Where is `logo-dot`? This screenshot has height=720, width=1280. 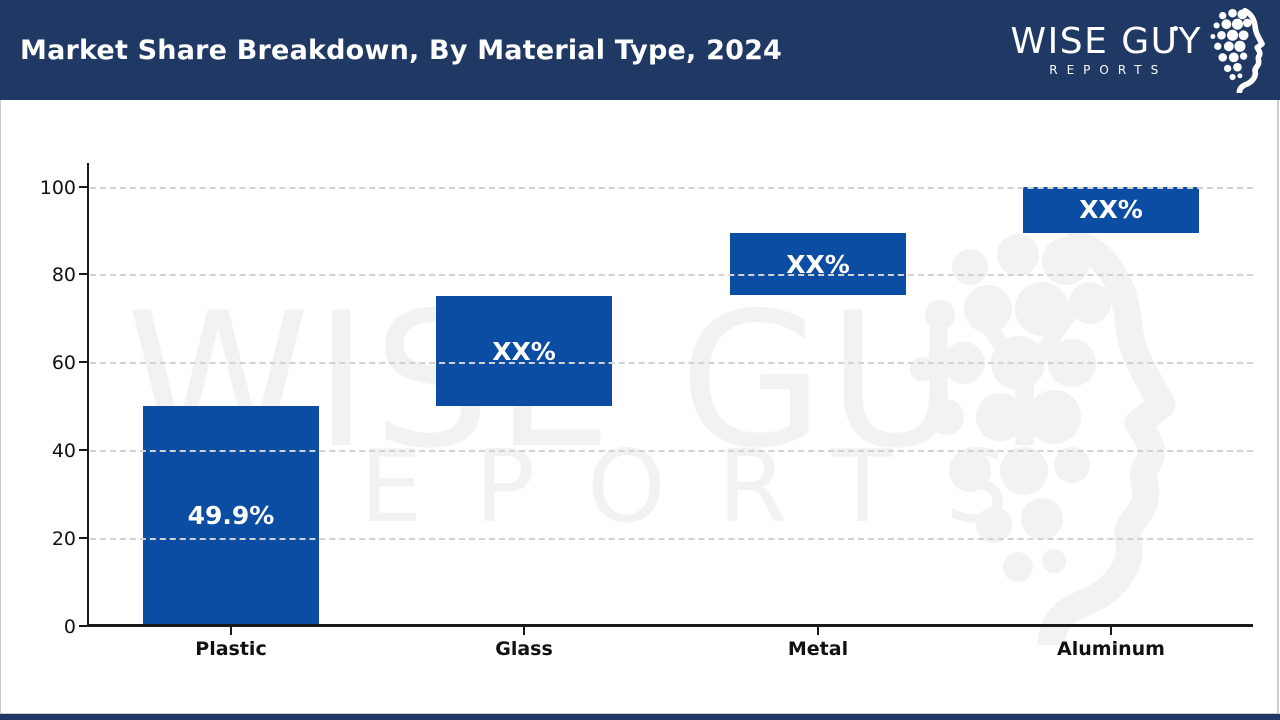 logo-dot is located at coordinates (1175, 28).